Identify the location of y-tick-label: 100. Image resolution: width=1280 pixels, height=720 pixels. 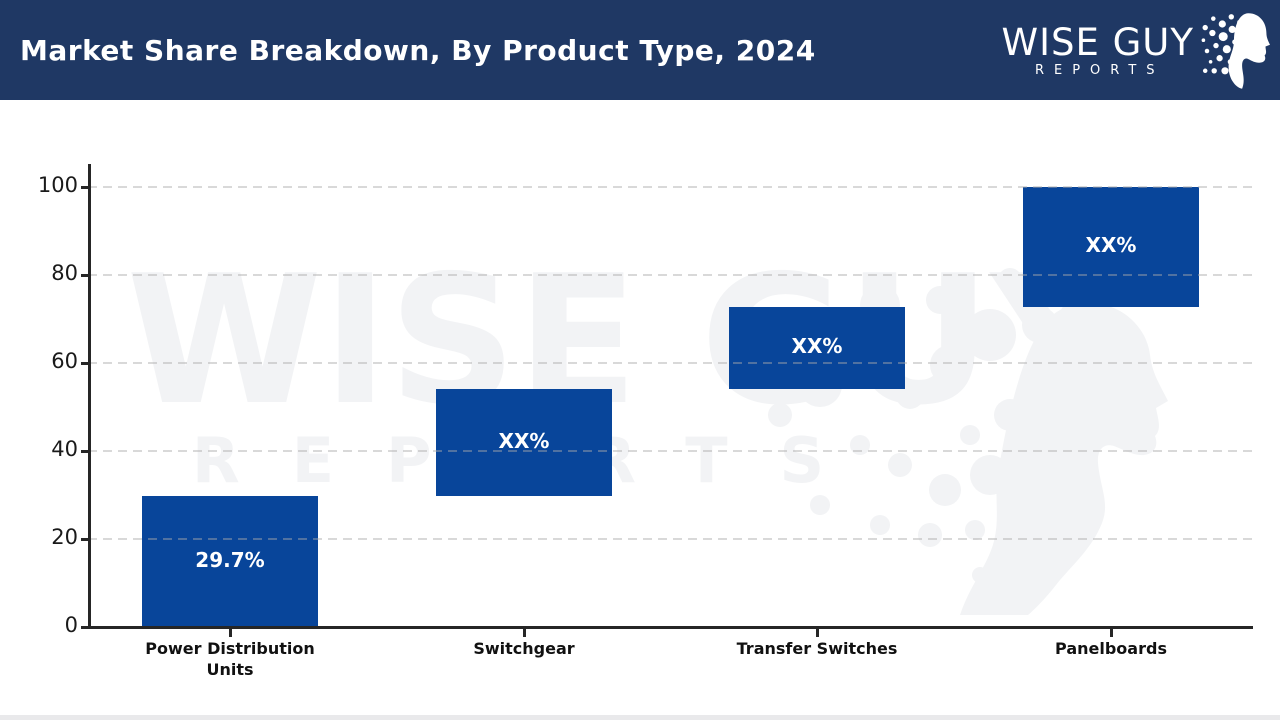
(57, 185).